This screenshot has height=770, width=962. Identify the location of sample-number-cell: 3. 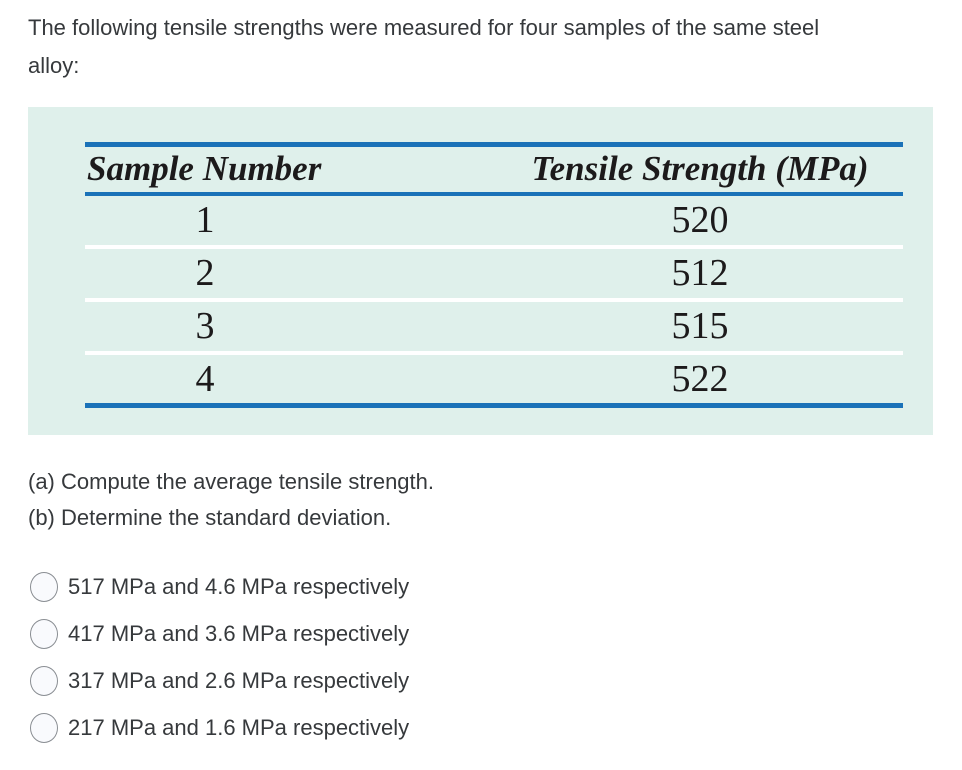
(205, 326).